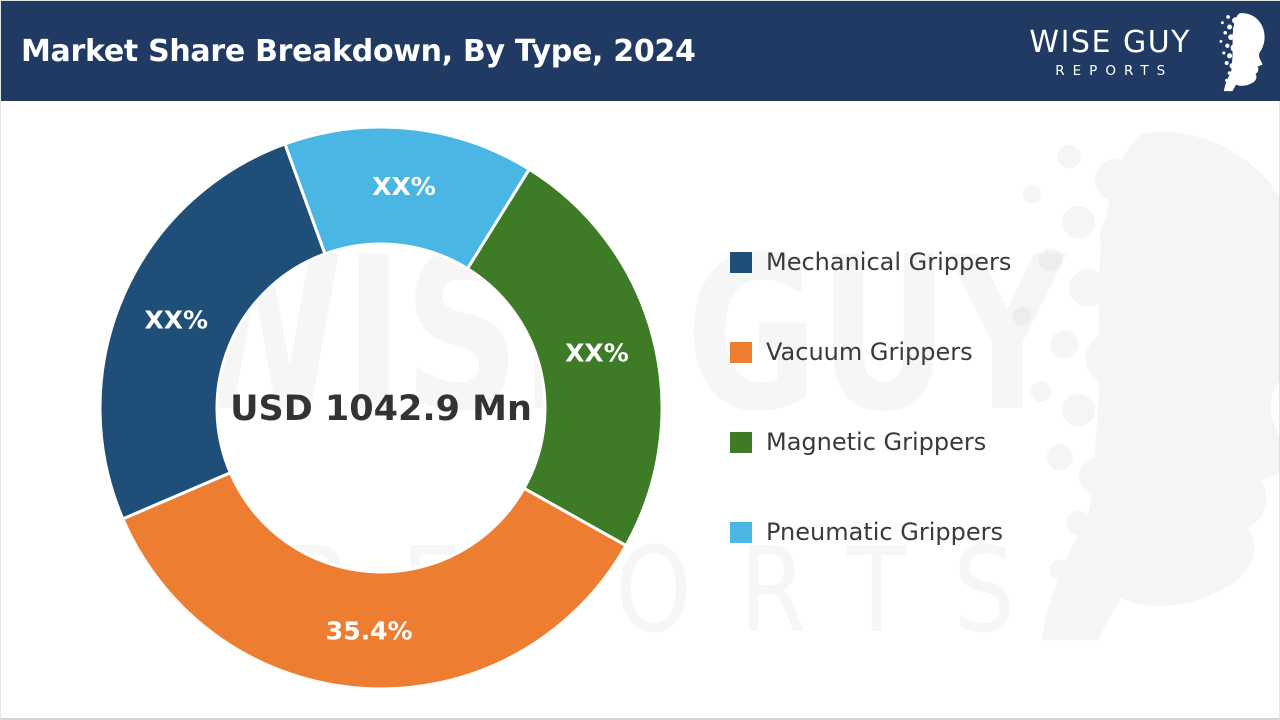  I want to click on legend-label: Pneumatic Grippers, so click(884, 532).